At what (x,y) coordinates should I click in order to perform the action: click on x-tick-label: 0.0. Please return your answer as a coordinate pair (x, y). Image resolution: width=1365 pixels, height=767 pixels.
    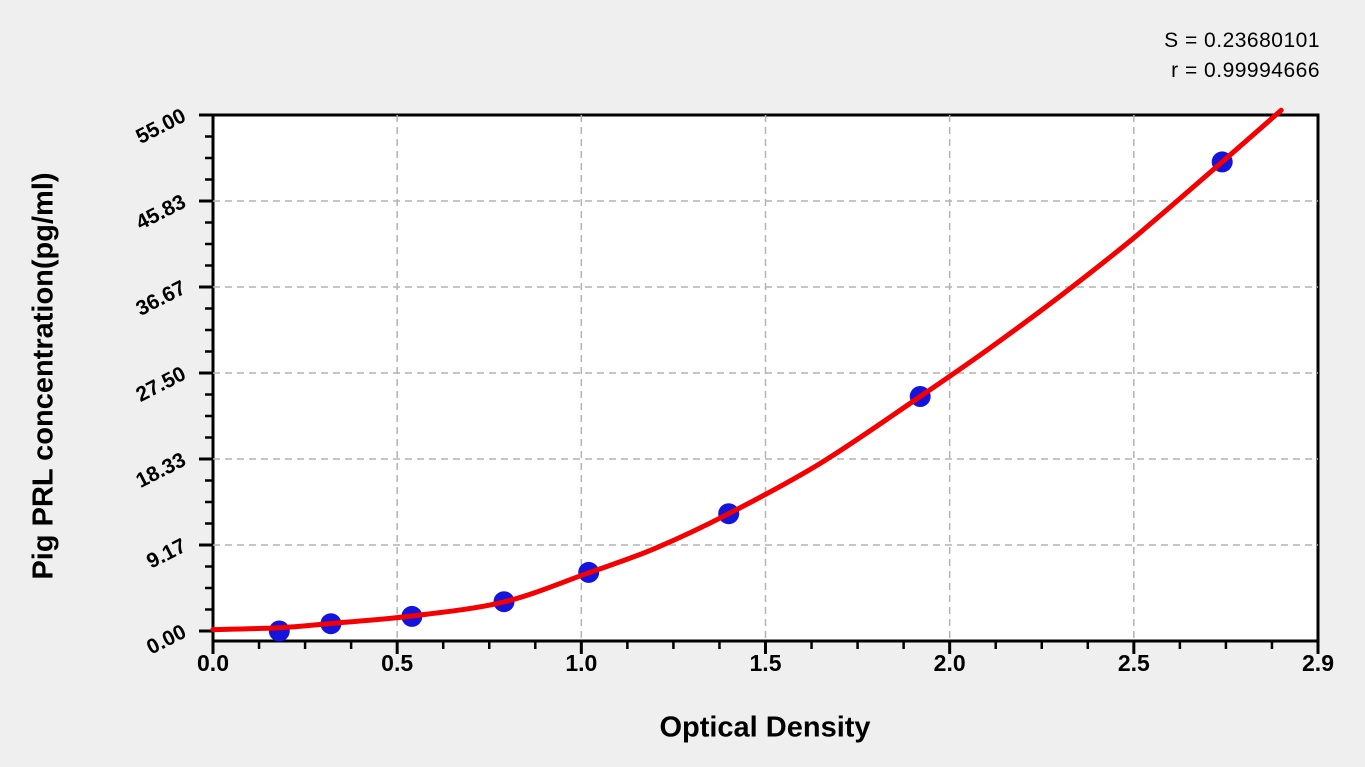
    Looking at the image, I should click on (213, 663).